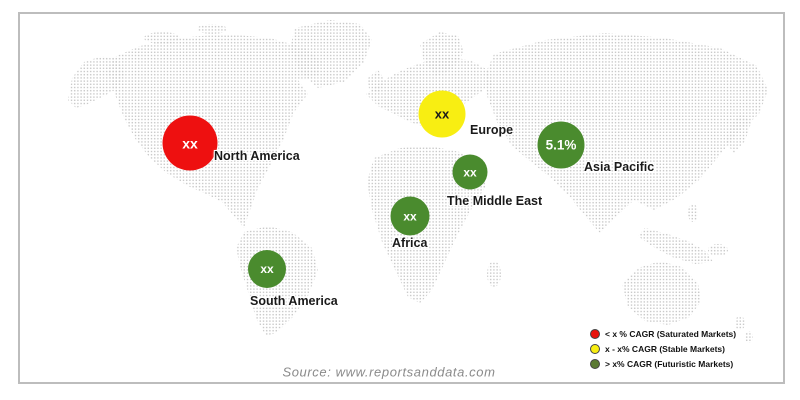 The width and height of the screenshot is (800, 400). What do you see at coordinates (671, 334) in the screenshot?
I see `legend-label: < x % CAGR (Saturated Markets)` at bounding box center [671, 334].